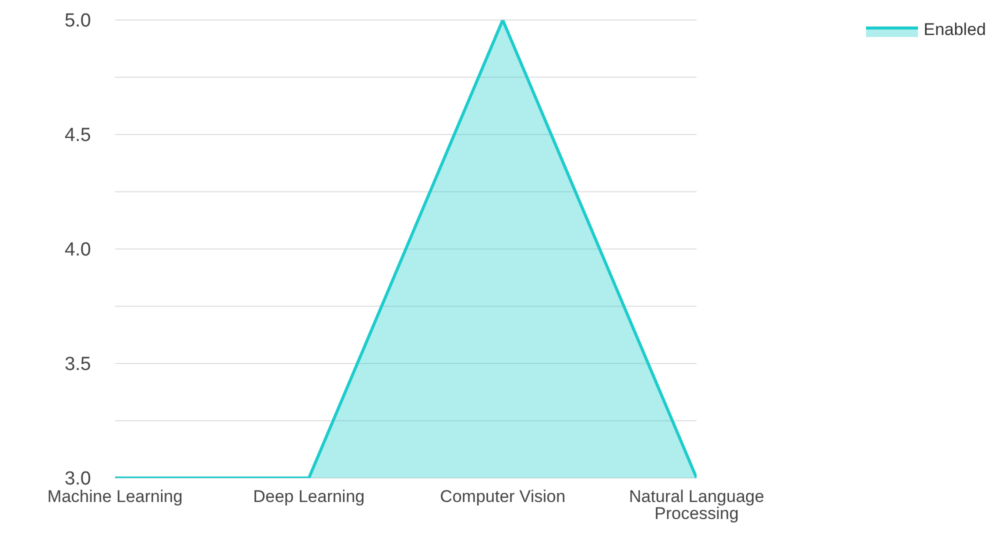  What do you see at coordinates (77, 21) in the screenshot?
I see `y-tick-label: 5.0` at bounding box center [77, 21].